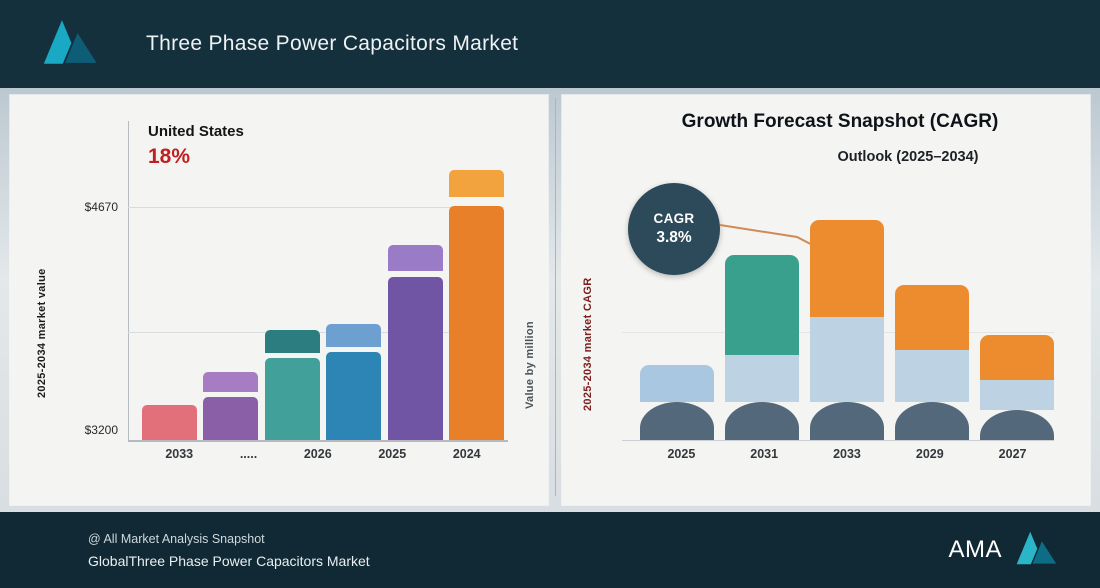 The width and height of the screenshot is (1100, 588). Describe the element at coordinates (1012, 454) in the screenshot. I see `axis-category-label: 2027` at that location.